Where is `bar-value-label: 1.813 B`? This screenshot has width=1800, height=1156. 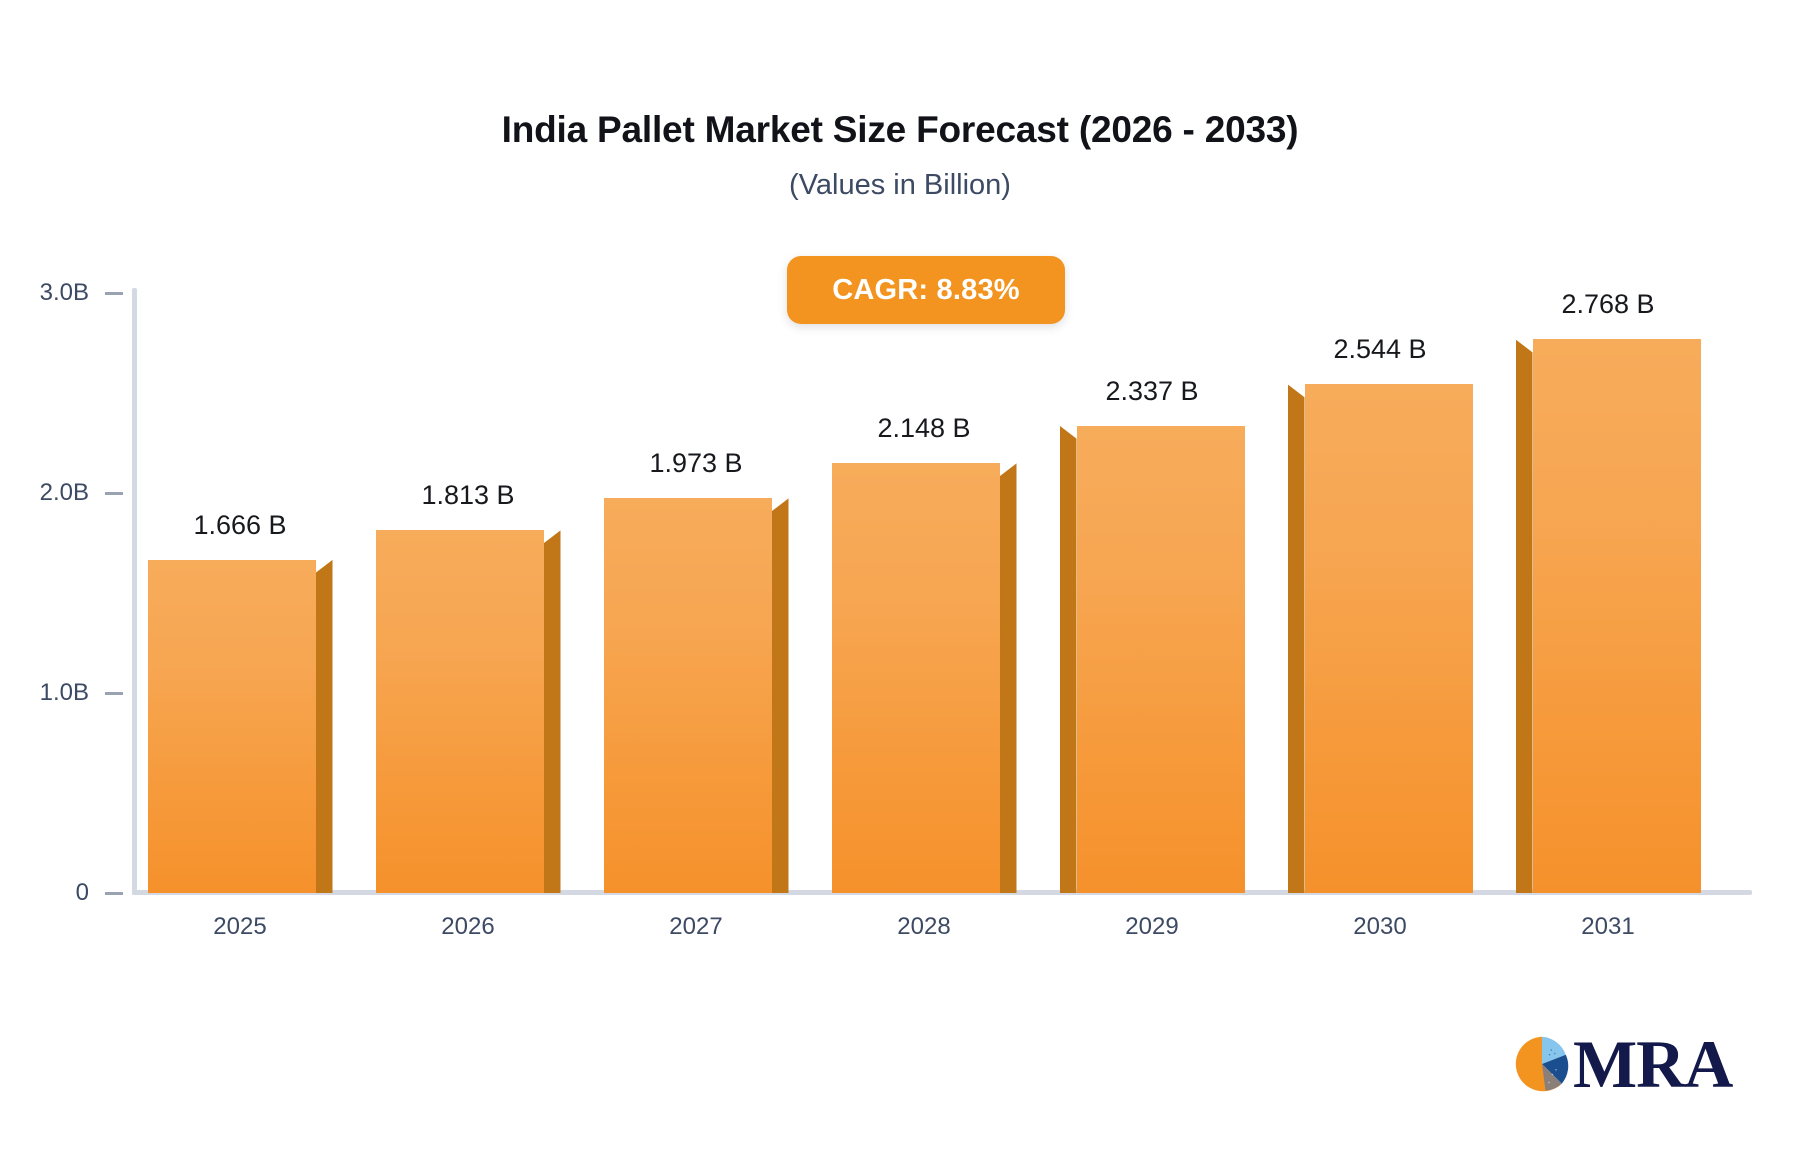
bar-value-label: 1.813 B is located at coordinates (468, 495).